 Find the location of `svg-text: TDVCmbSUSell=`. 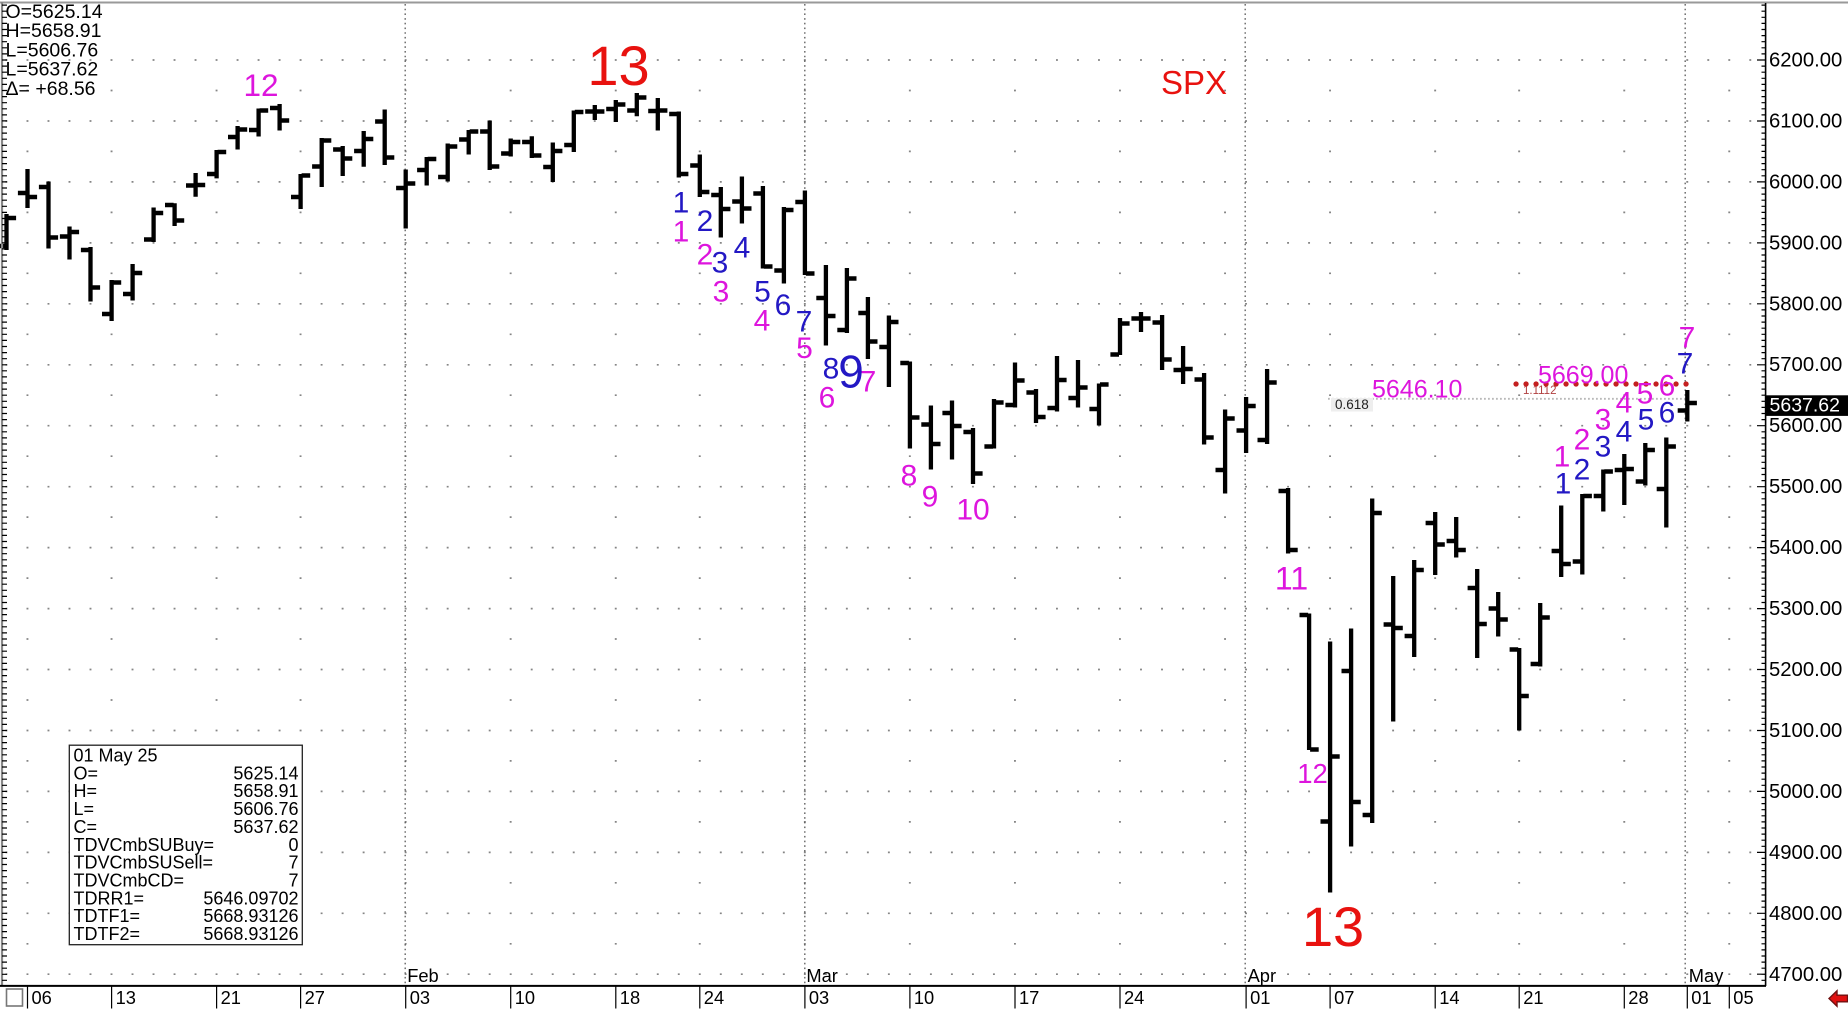

svg-text: TDVCmbSUSell= is located at coordinates (144, 863).